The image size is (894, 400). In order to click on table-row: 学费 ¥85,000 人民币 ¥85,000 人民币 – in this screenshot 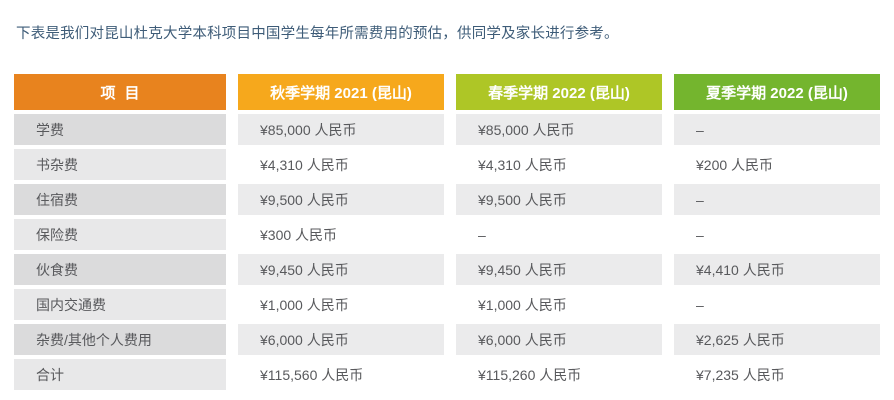, I will do `click(447, 129)`.